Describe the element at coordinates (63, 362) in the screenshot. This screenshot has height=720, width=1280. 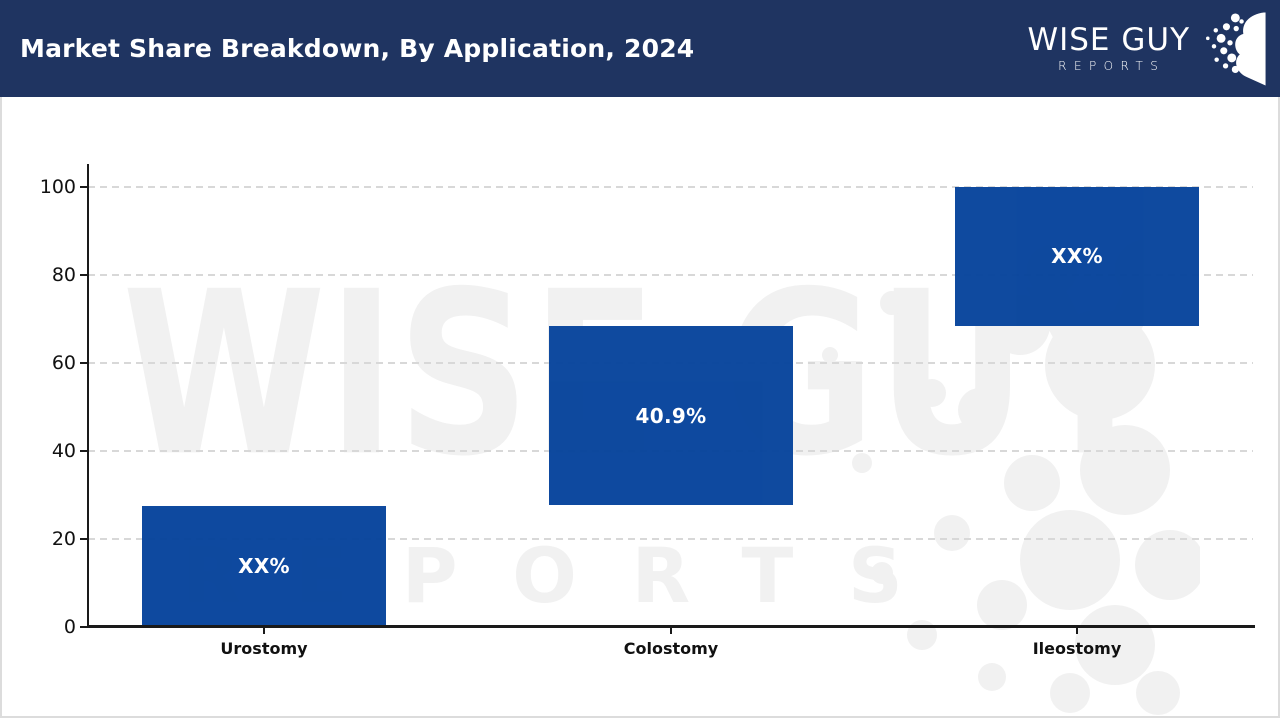
I see `y-tick-label: 60` at that location.